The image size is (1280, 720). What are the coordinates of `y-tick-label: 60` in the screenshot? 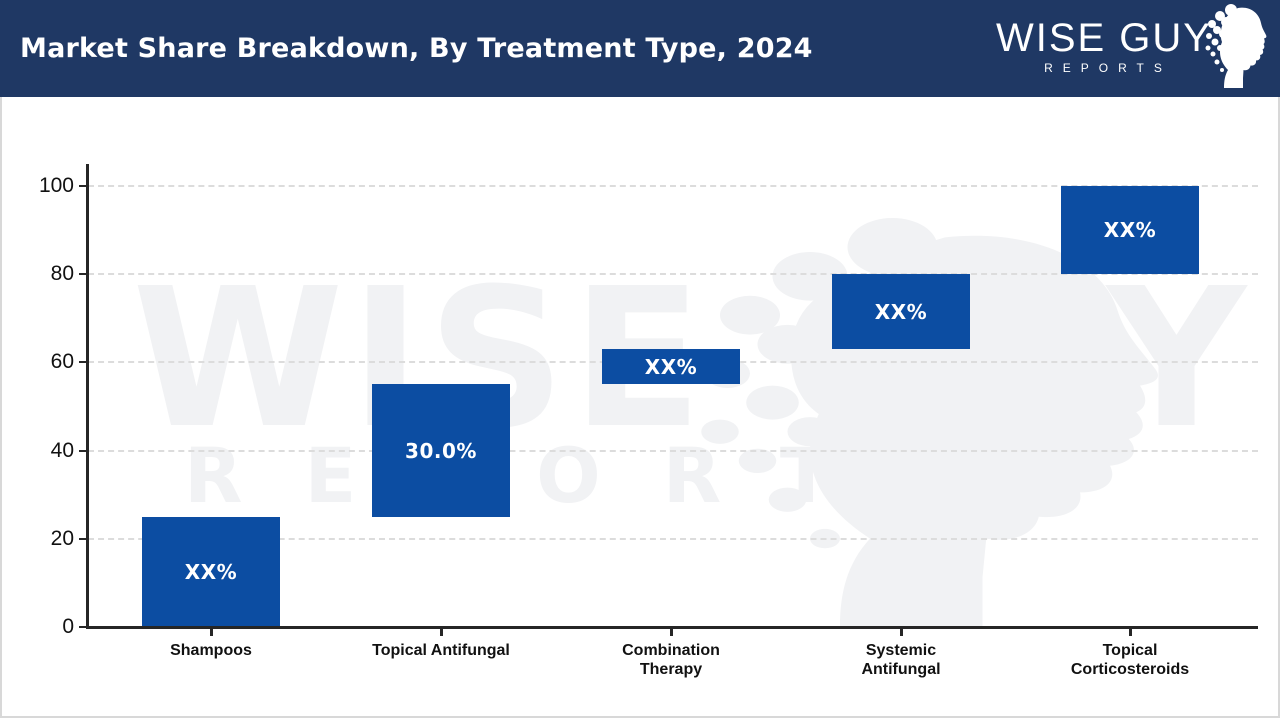 It's located at (62, 362).